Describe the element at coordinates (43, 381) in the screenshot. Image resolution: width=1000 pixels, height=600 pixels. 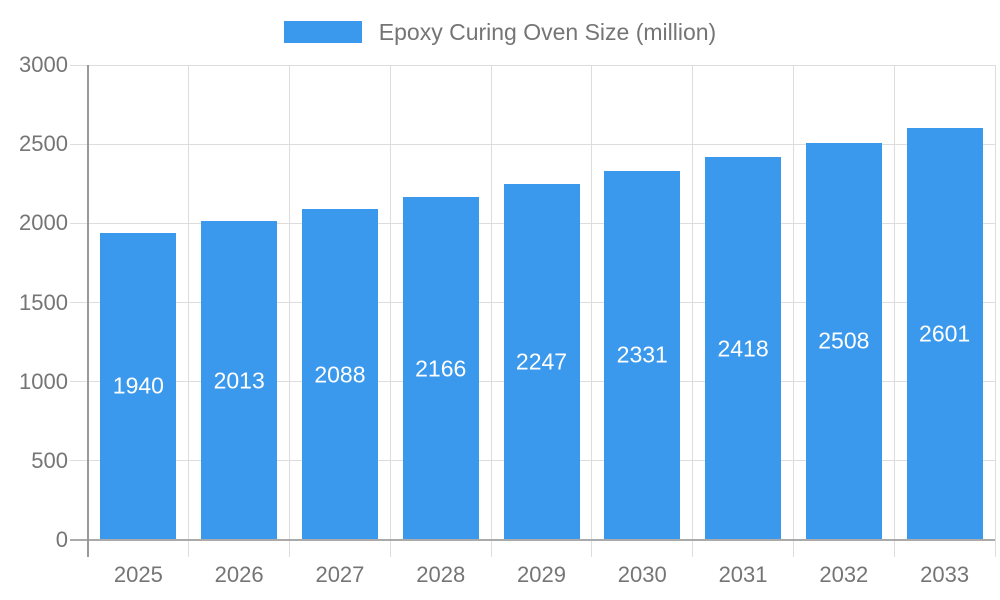
I see `y-tick-label: 1000` at that location.